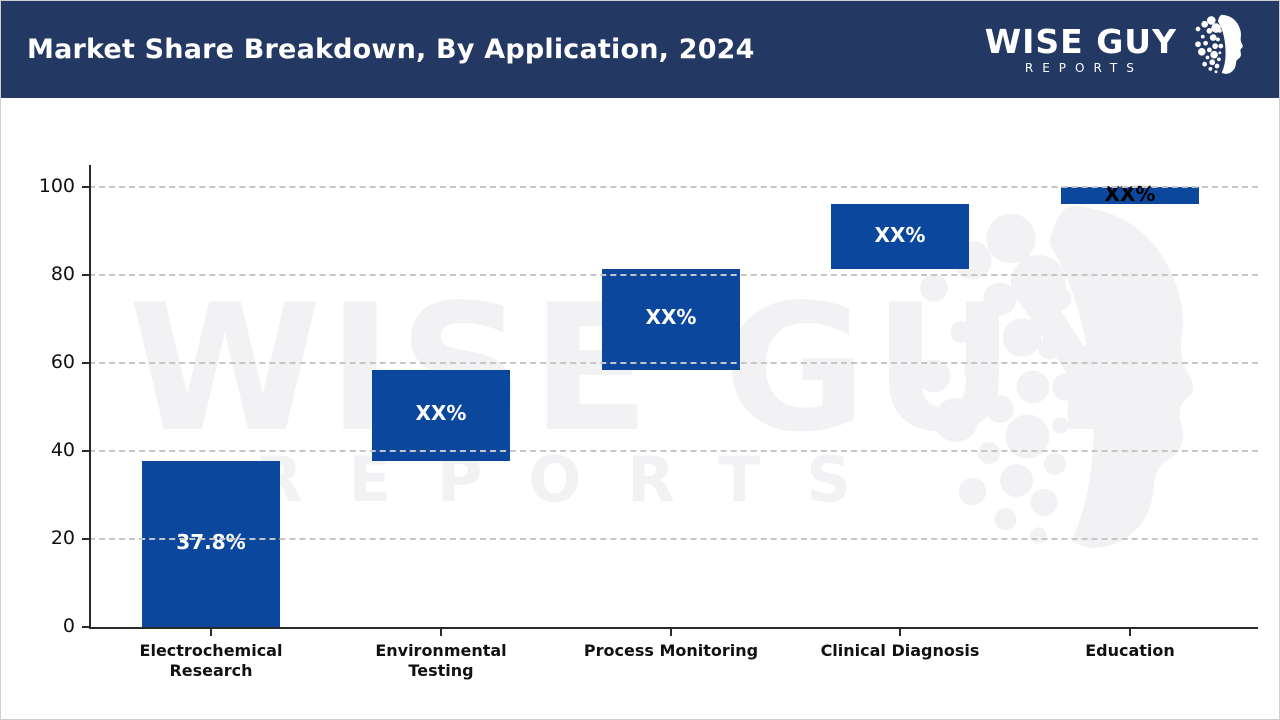 This screenshot has height=720, width=1280. What do you see at coordinates (211, 632) in the screenshot?
I see `x-tick-mark-electrochemical-research` at bounding box center [211, 632].